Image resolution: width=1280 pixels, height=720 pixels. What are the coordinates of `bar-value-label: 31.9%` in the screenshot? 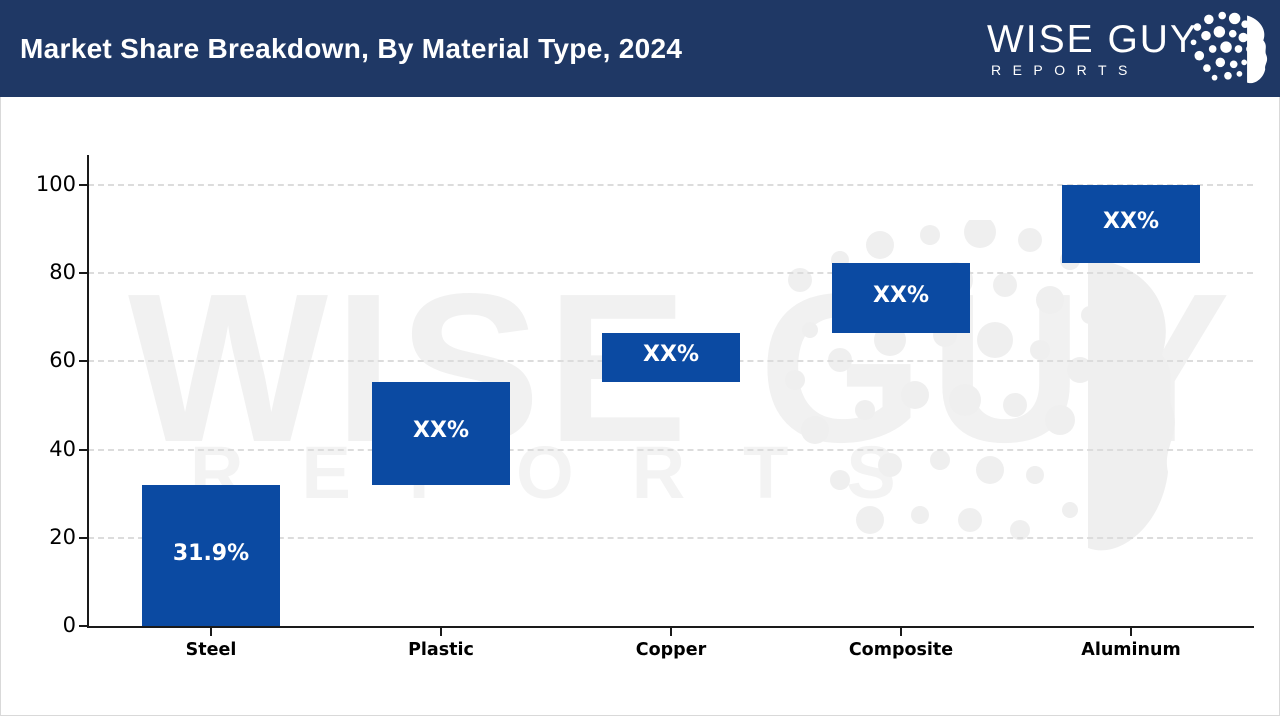 It's located at (211, 553).